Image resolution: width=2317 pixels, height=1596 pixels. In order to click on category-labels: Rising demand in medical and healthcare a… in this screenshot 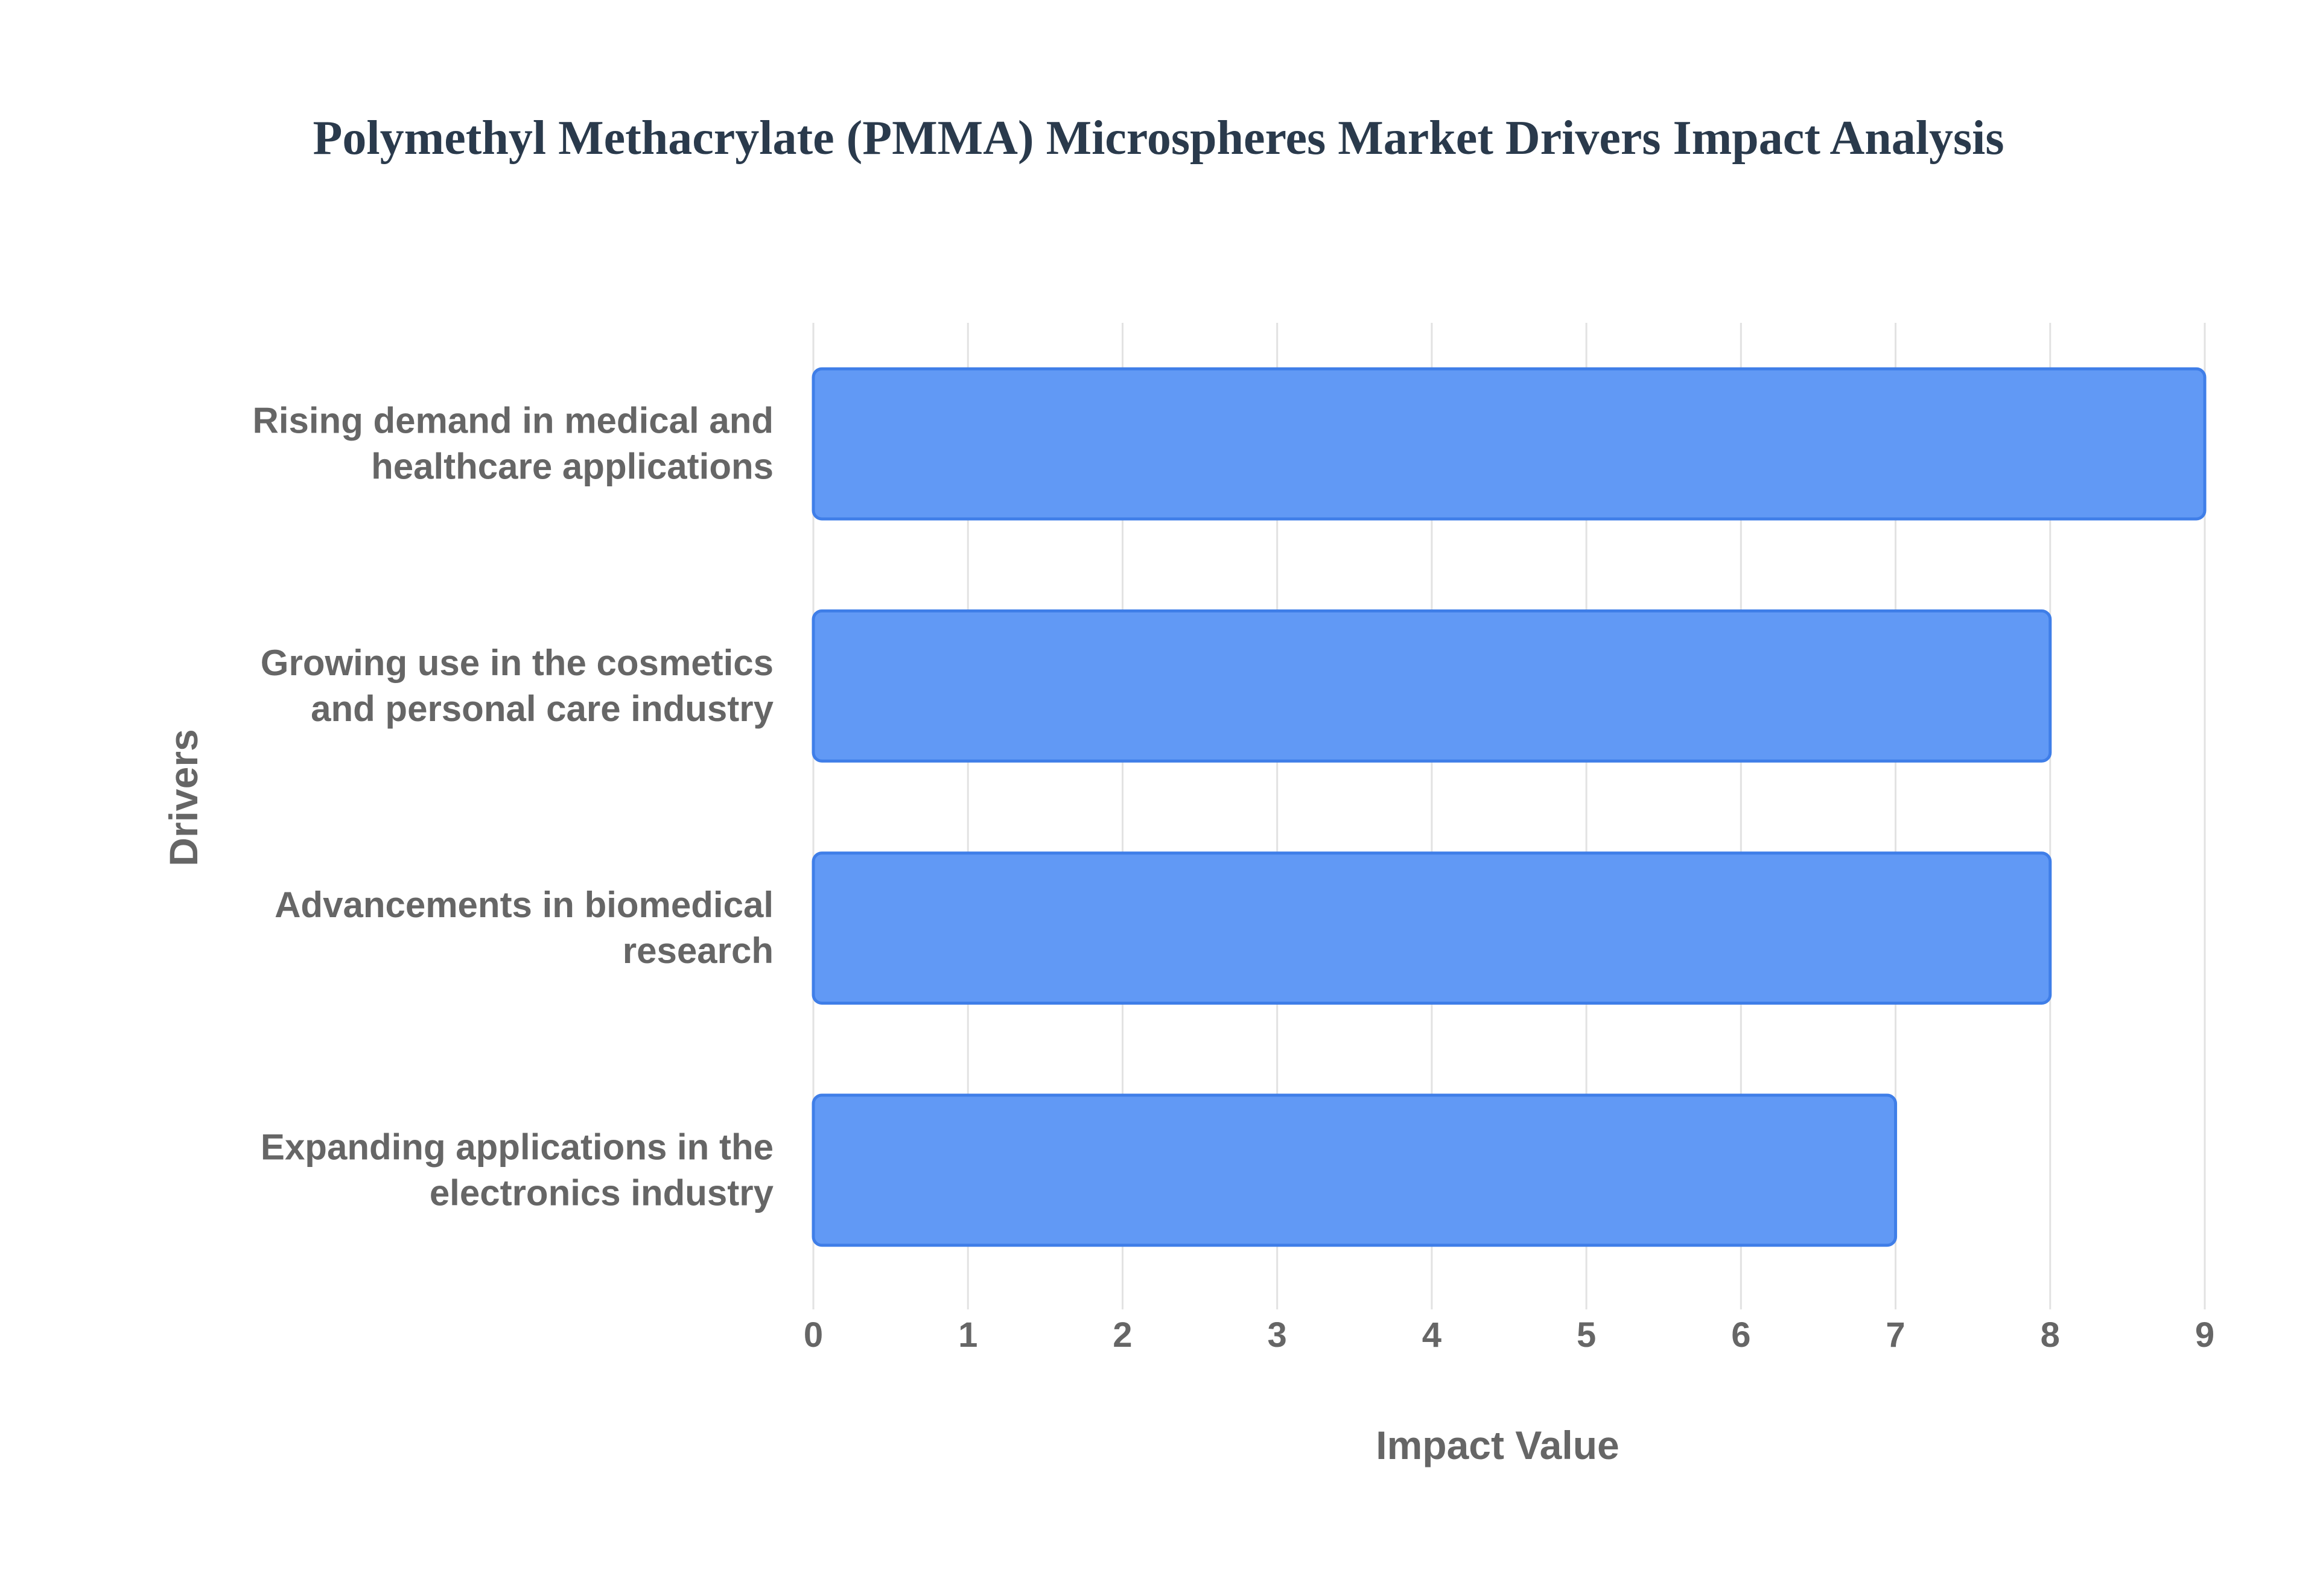, I will do `click(513, 807)`.